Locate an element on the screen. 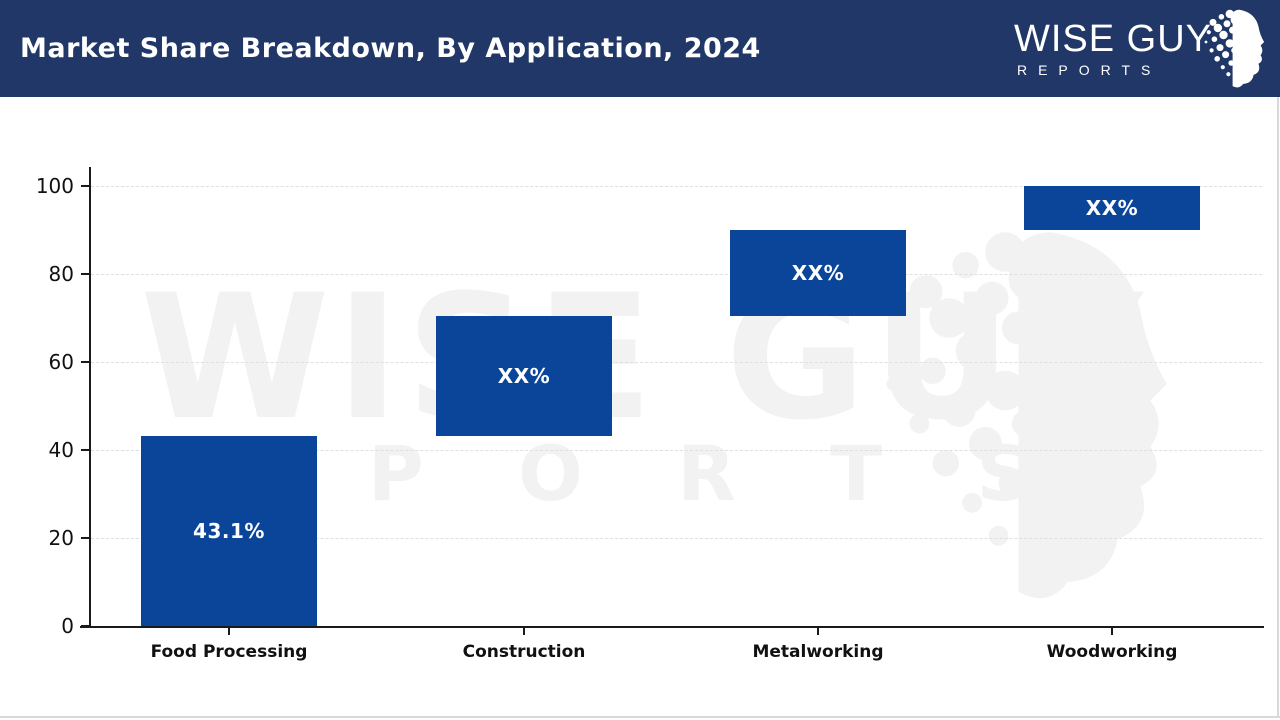 The width and height of the screenshot is (1280, 720). bar-value-label: 43.1% is located at coordinates (229, 531).